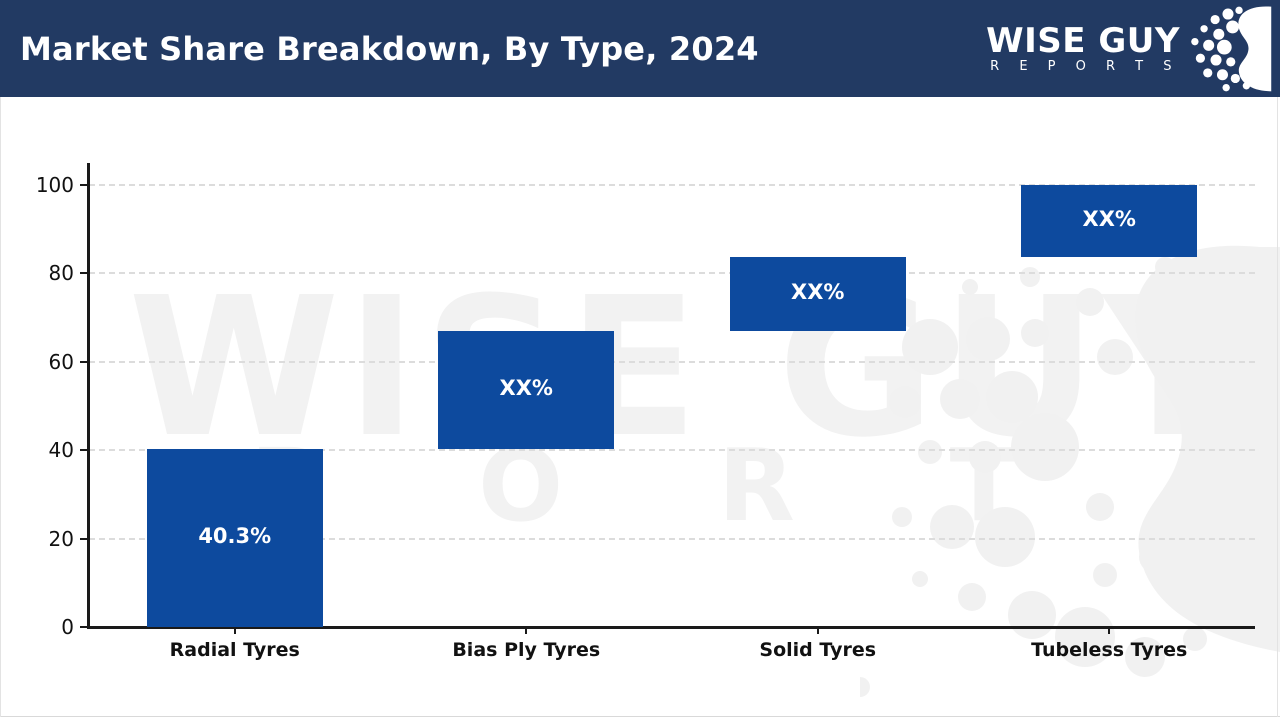 The width and height of the screenshot is (1280, 720). Describe the element at coordinates (61, 450) in the screenshot. I see `y-tick-label: 40` at that location.